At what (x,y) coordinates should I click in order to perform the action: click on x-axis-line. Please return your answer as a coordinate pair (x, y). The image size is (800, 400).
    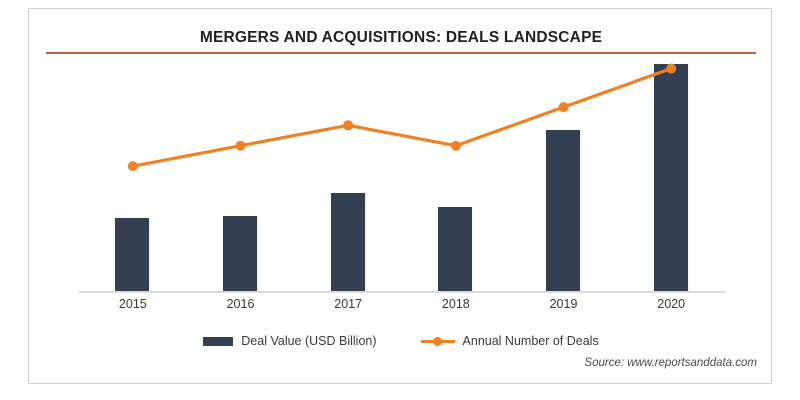
    Looking at the image, I should click on (402, 292).